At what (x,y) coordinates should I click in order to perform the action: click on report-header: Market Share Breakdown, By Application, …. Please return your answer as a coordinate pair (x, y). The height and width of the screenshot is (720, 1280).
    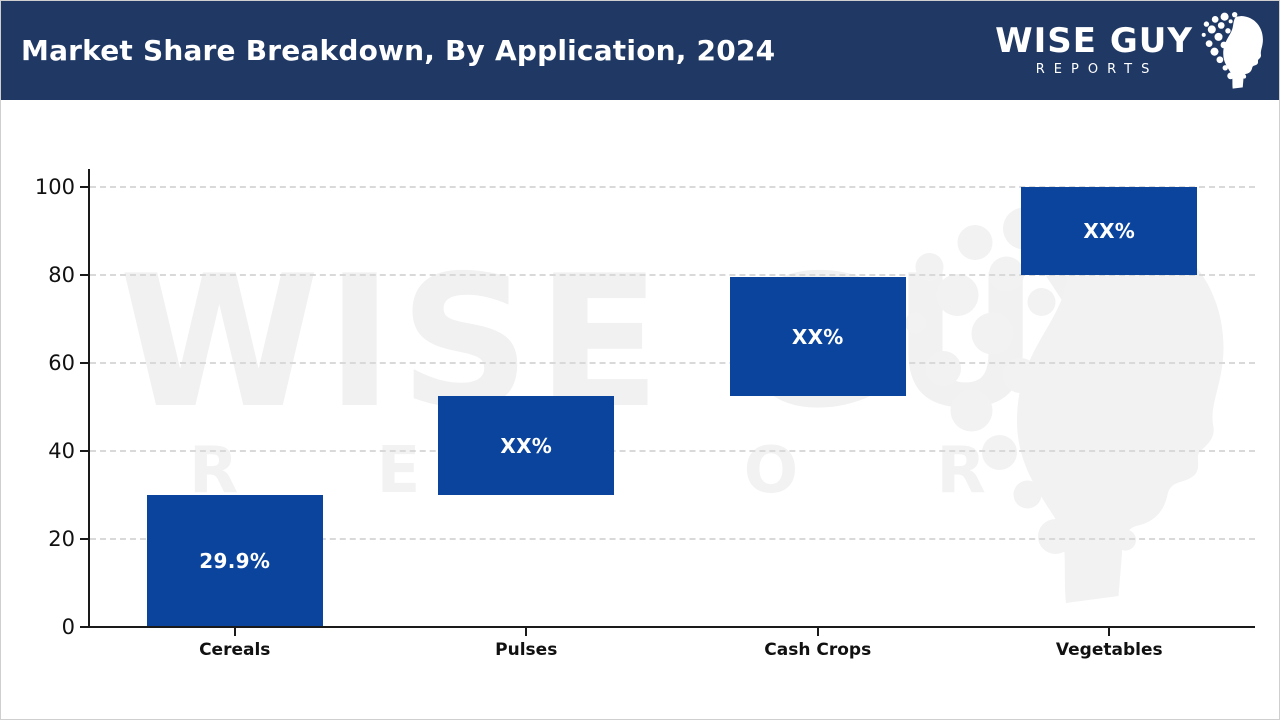
    Looking at the image, I should click on (640, 50).